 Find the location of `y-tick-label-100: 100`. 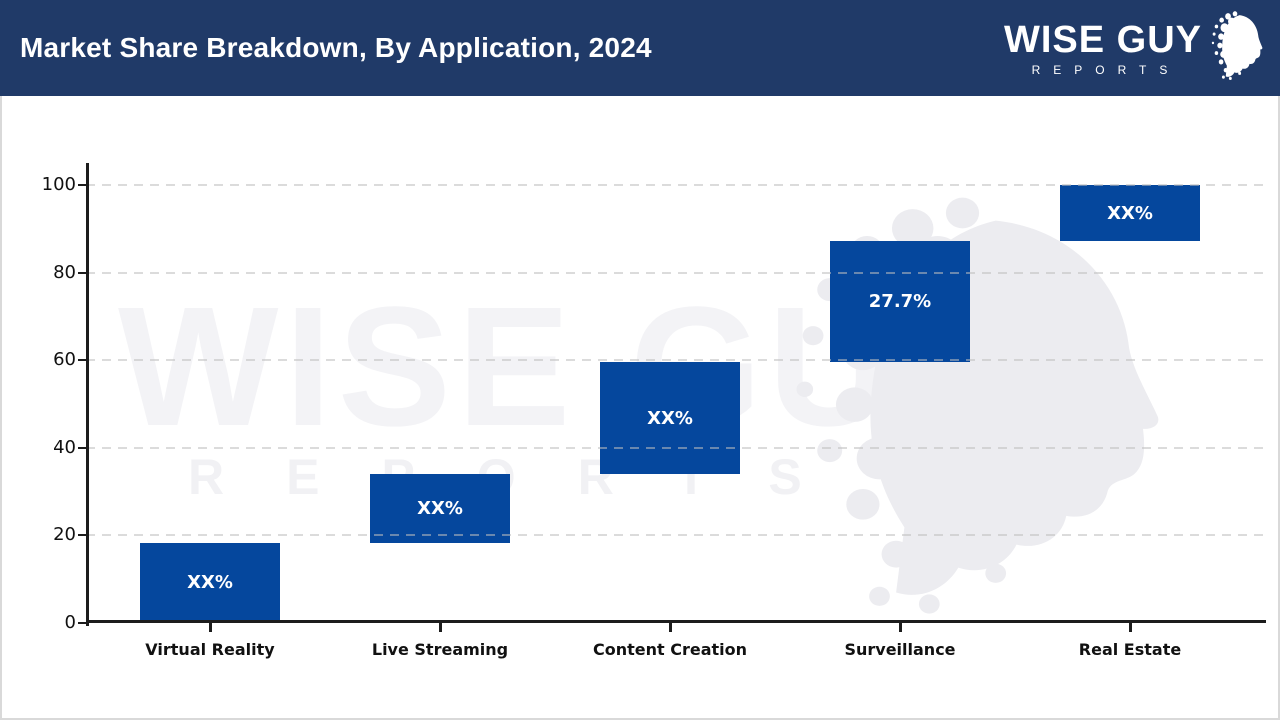

y-tick-label-100: 100 is located at coordinates (58, 184).